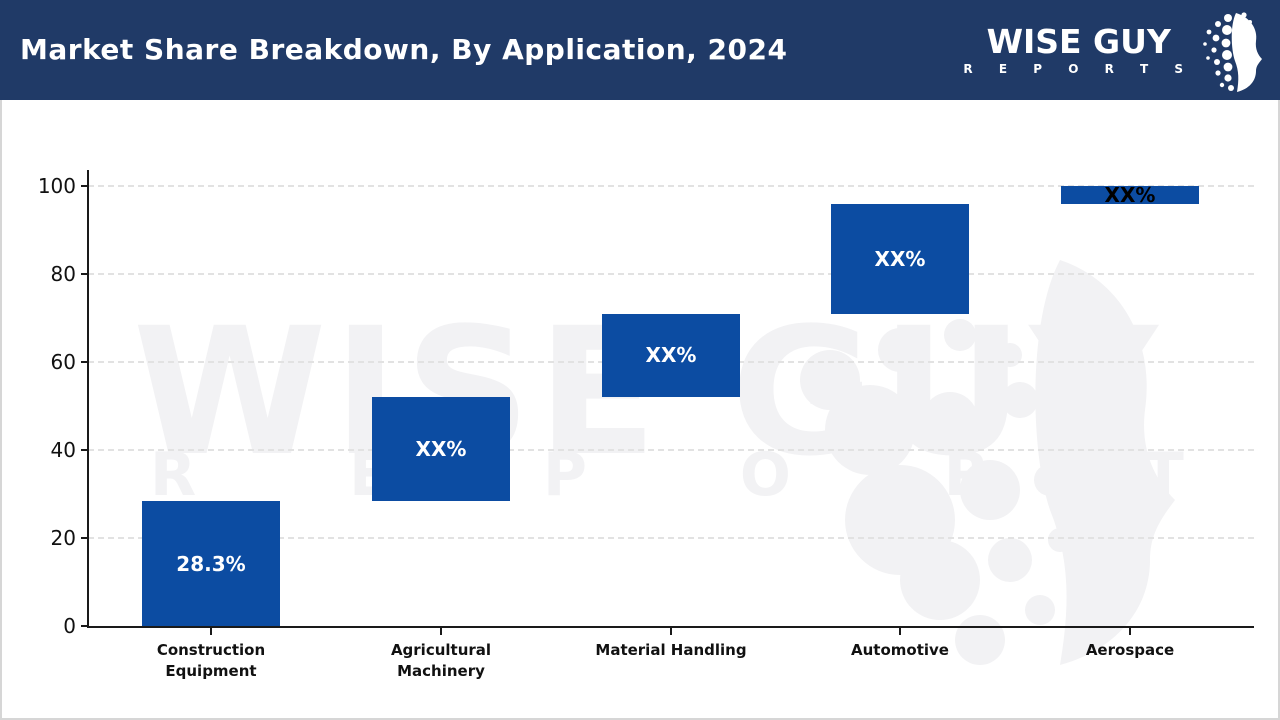 This screenshot has height=720, width=1280. What do you see at coordinates (1232, 52) in the screenshot?
I see `logo-face-icon` at bounding box center [1232, 52].